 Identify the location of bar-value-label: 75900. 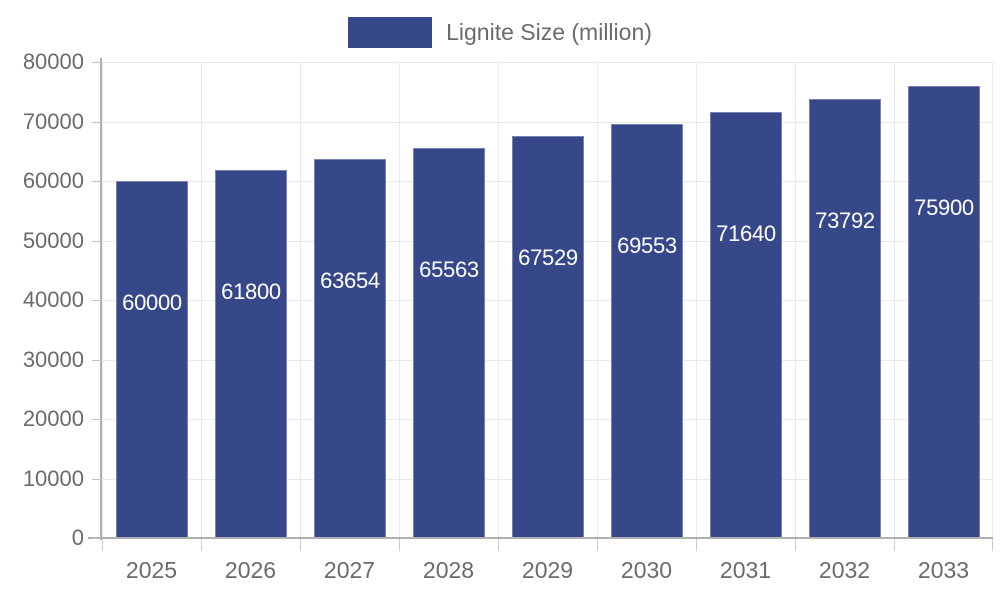
(944, 207).